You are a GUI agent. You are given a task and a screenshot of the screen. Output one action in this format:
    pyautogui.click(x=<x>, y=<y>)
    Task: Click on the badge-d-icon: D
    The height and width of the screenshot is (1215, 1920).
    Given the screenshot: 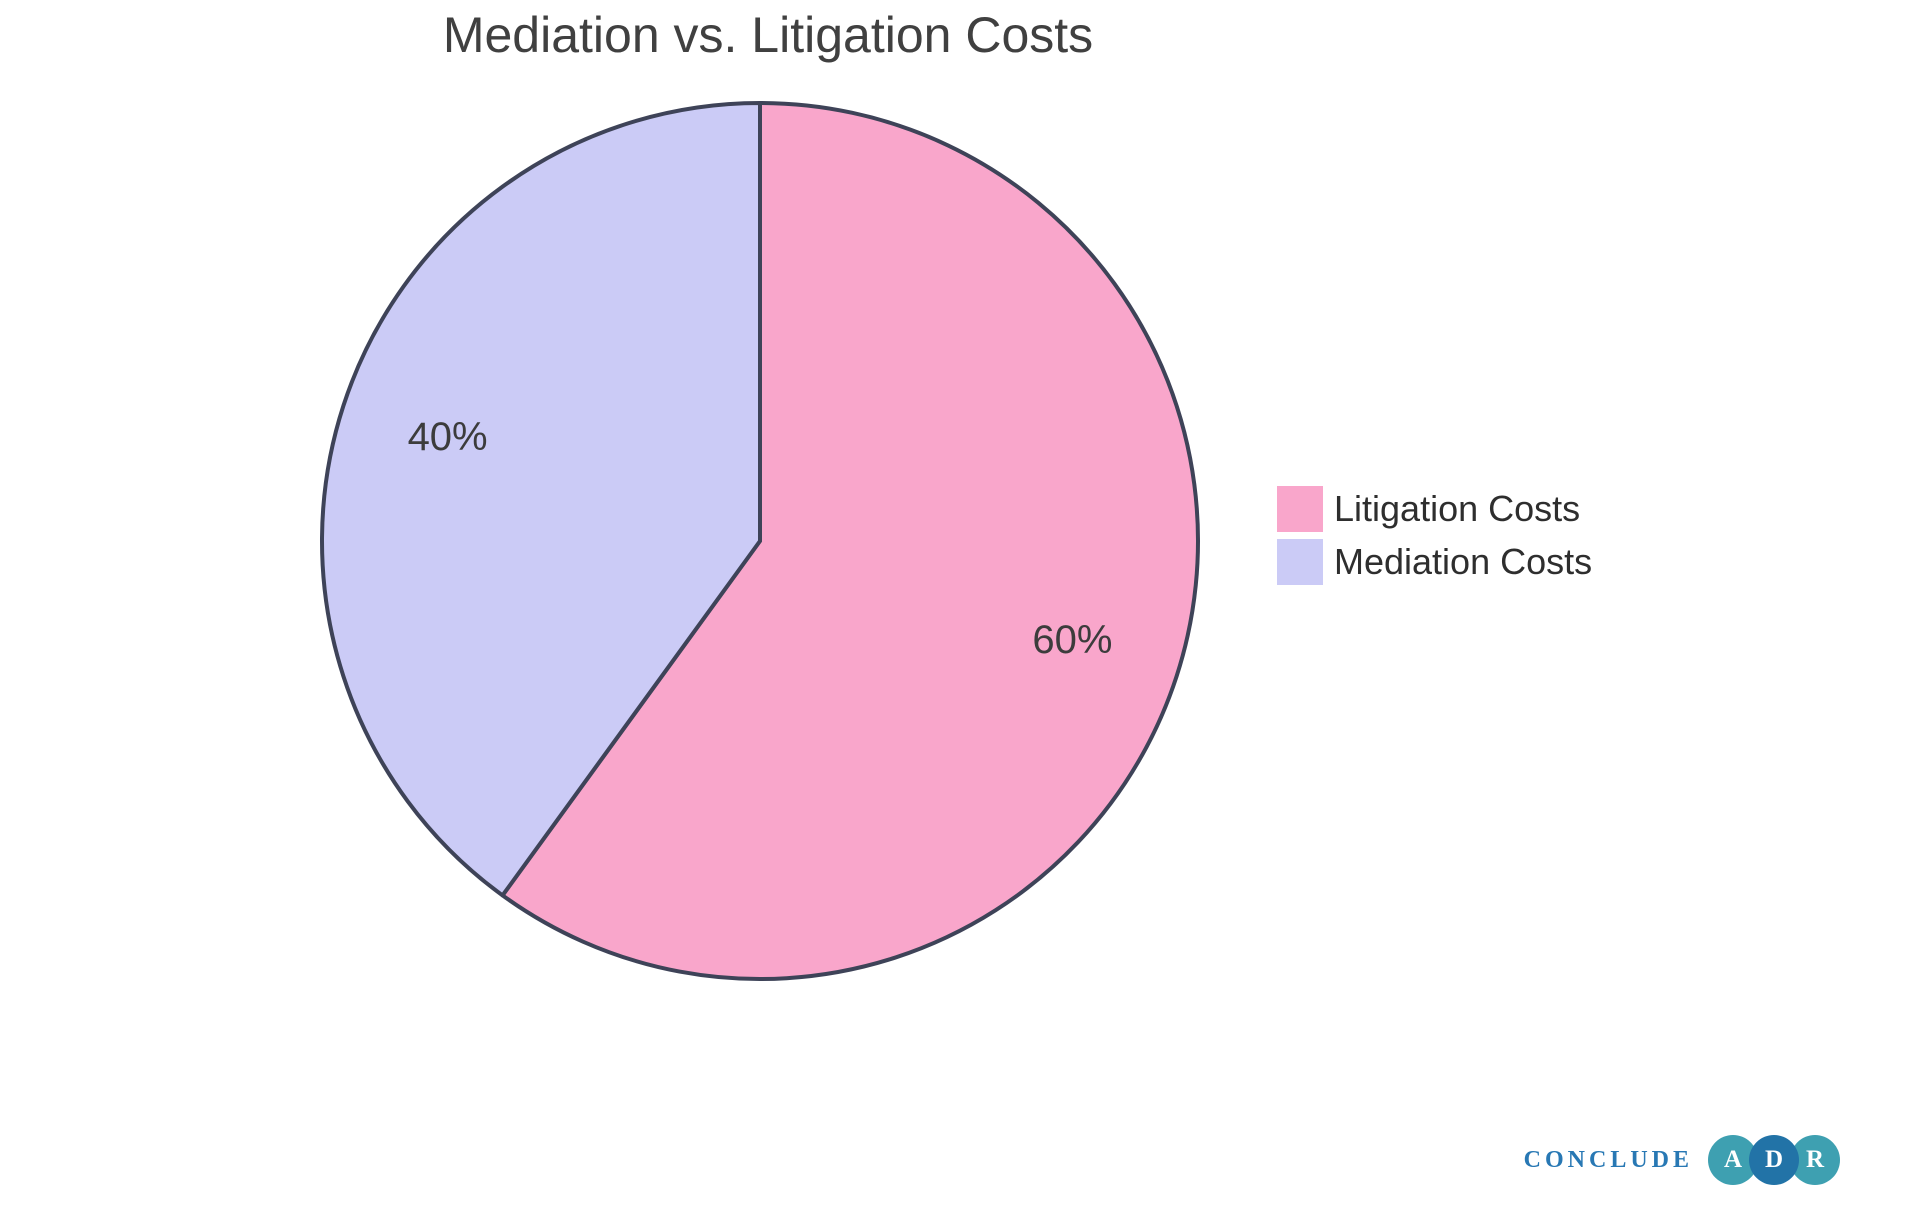 What is the action you would take?
    pyautogui.click(x=1774, y=1160)
    